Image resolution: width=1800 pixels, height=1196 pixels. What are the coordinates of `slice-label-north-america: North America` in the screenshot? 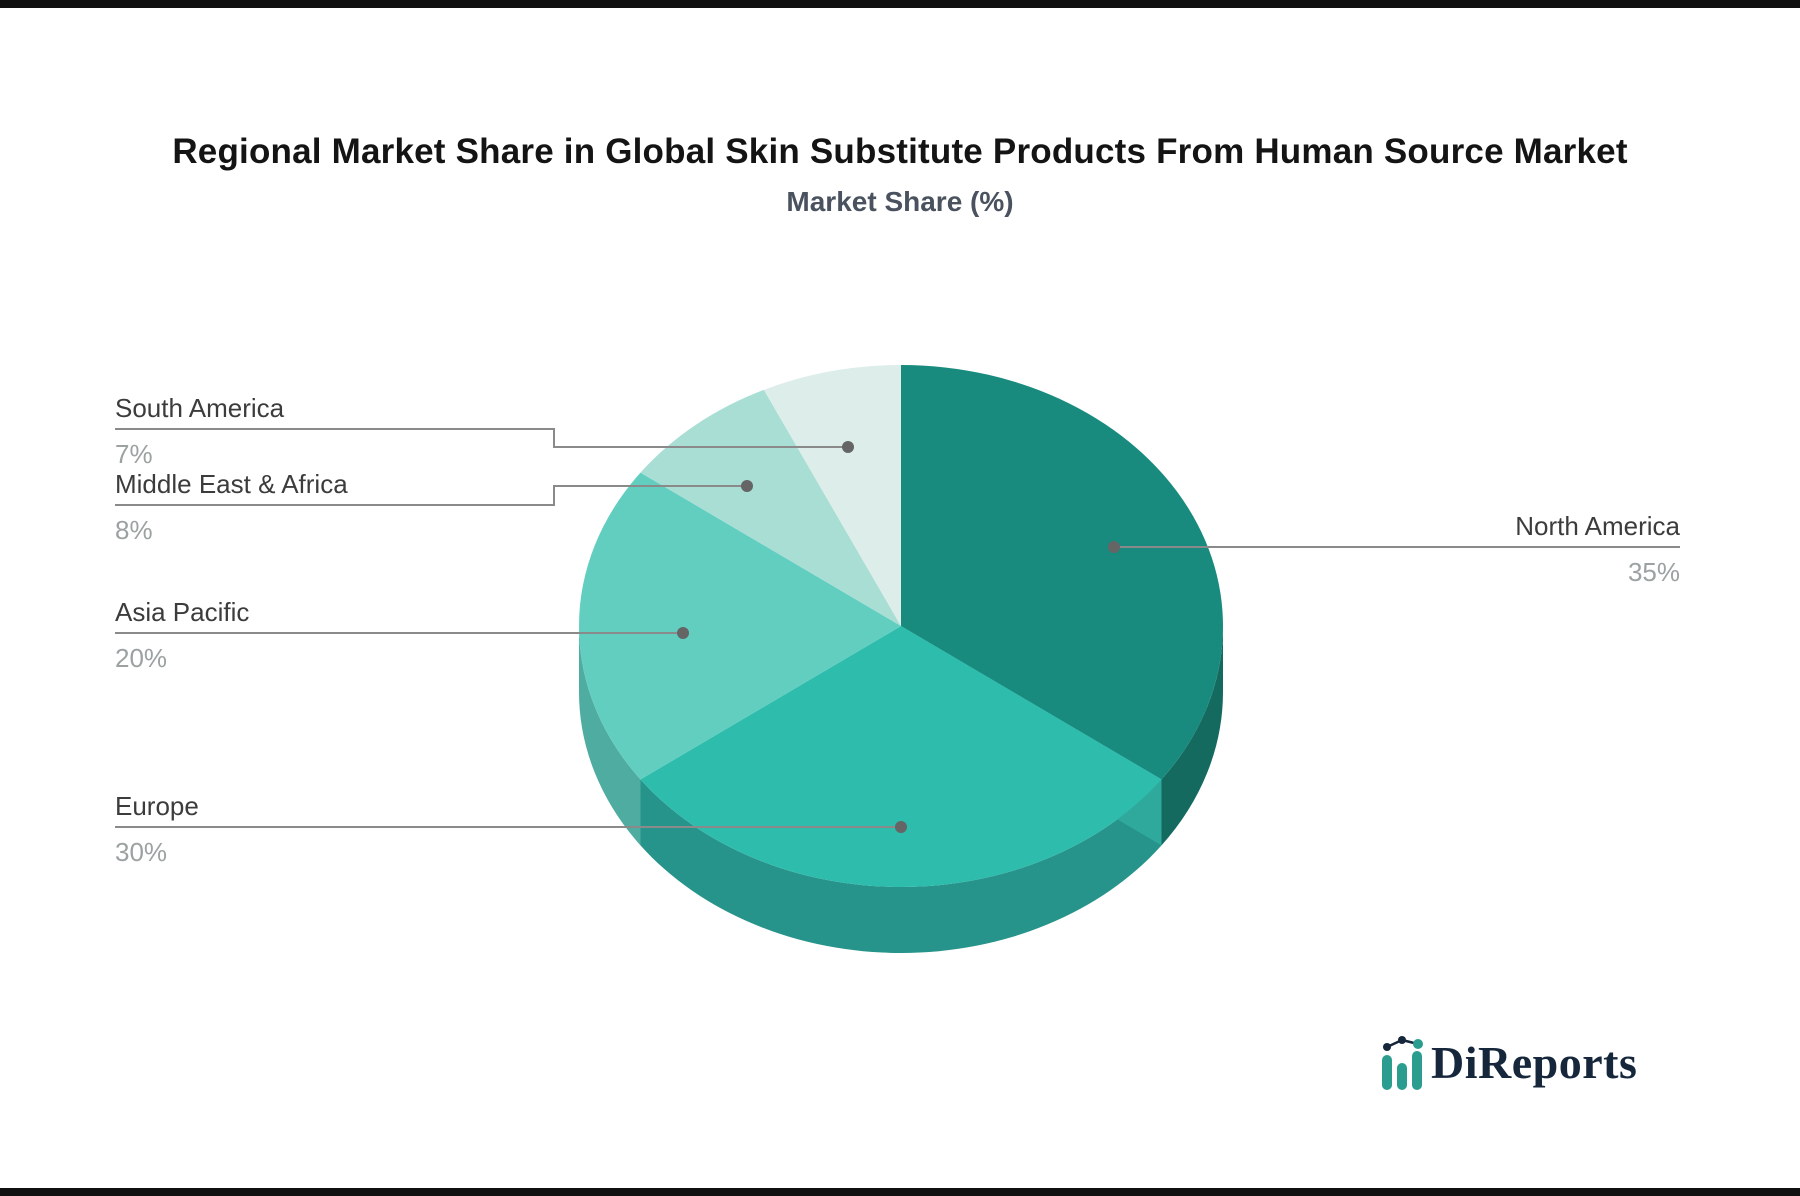 It's located at (1597, 526).